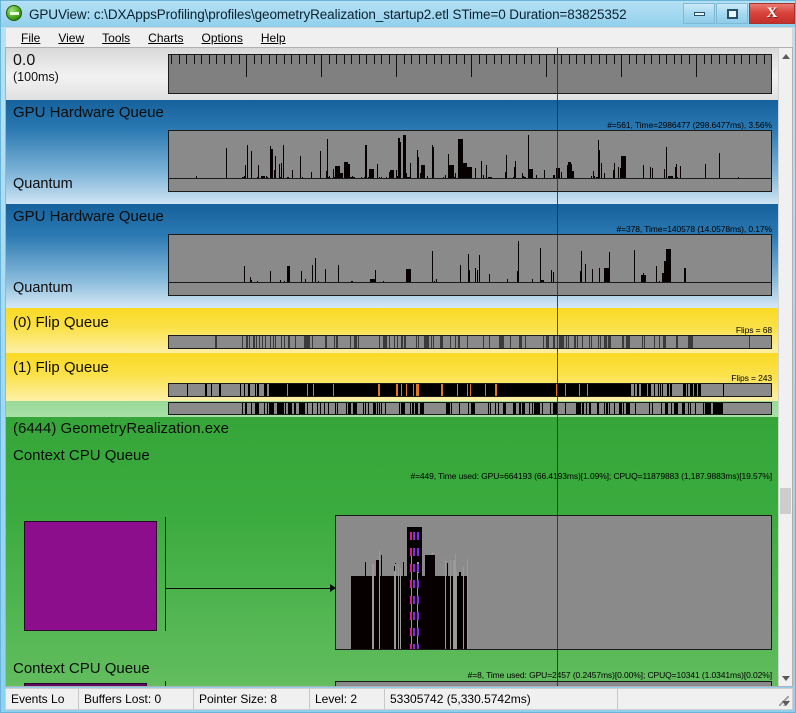  I want to click on menu-charts: Charts, so click(165, 38).